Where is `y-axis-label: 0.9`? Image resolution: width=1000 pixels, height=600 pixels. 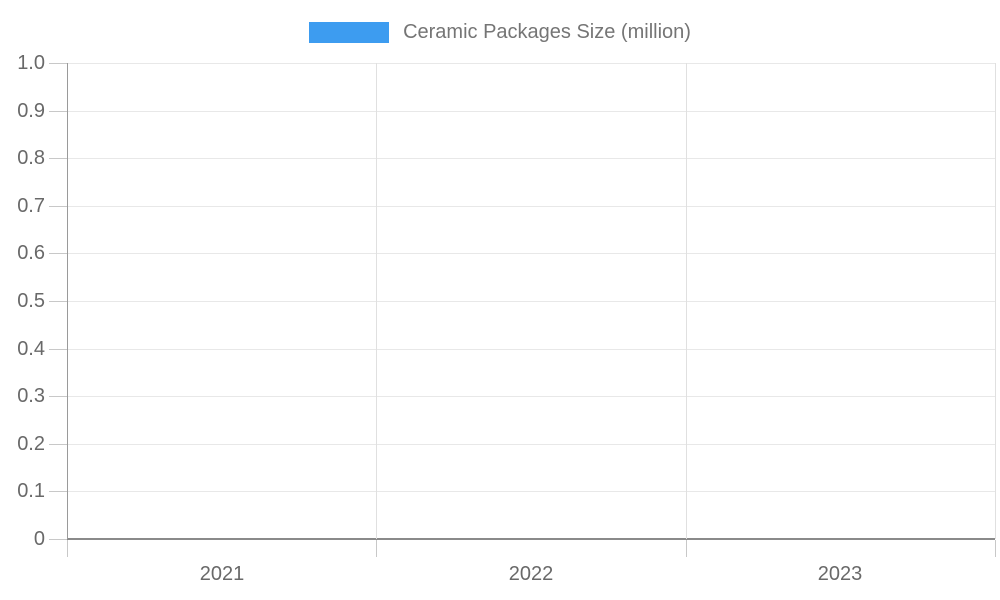
y-axis-label: 0.9 is located at coordinates (31, 111).